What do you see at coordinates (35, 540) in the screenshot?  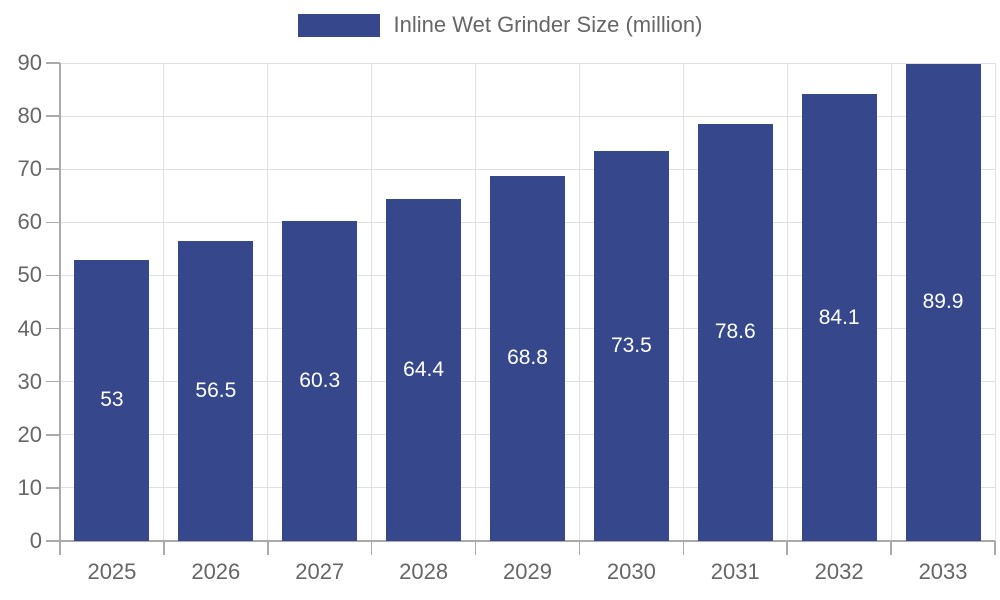 I see `y-axis-tick-label: 0` at bounding box center [35, 540].